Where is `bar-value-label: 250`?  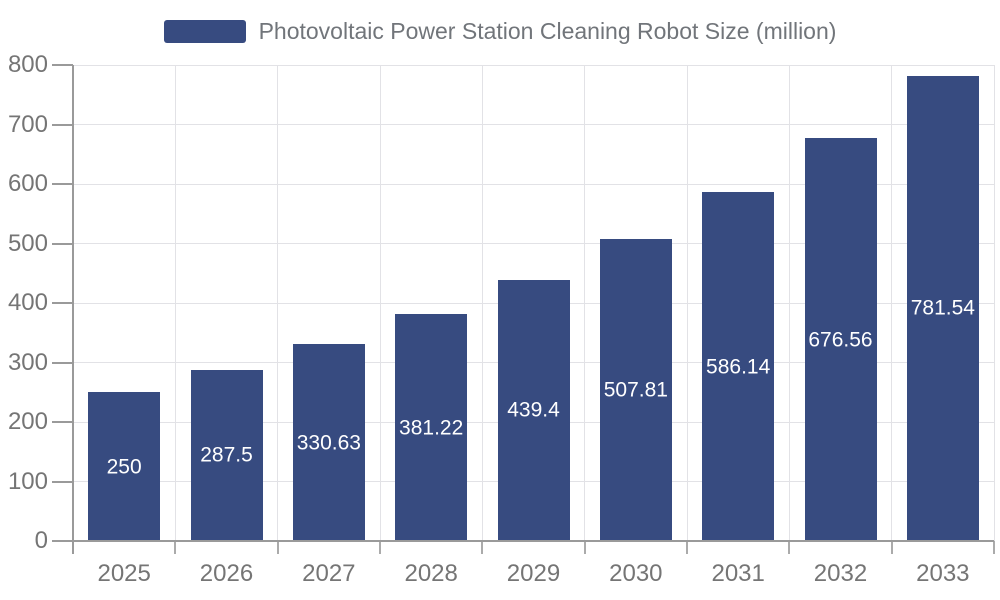 bar-value-label: 250 is located at coordinates (124, 467).